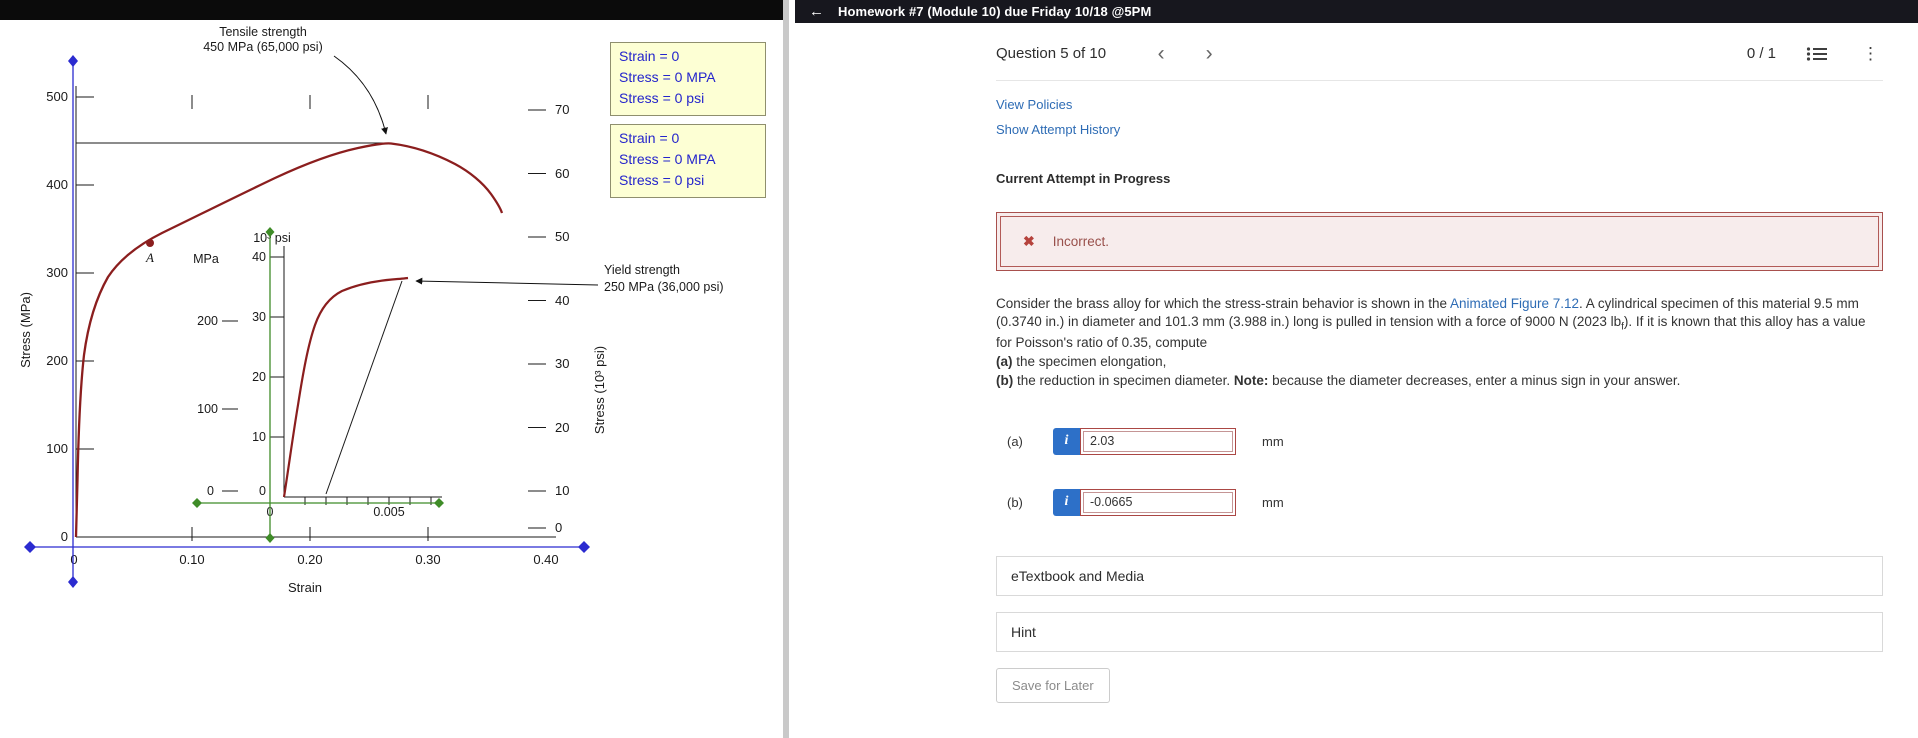 Image resolution: width=1918 pixels, height=738 pixels. I want to click on psi-tick-labels: 70 60 50 40 30 20 10 0, so click(562, 318).